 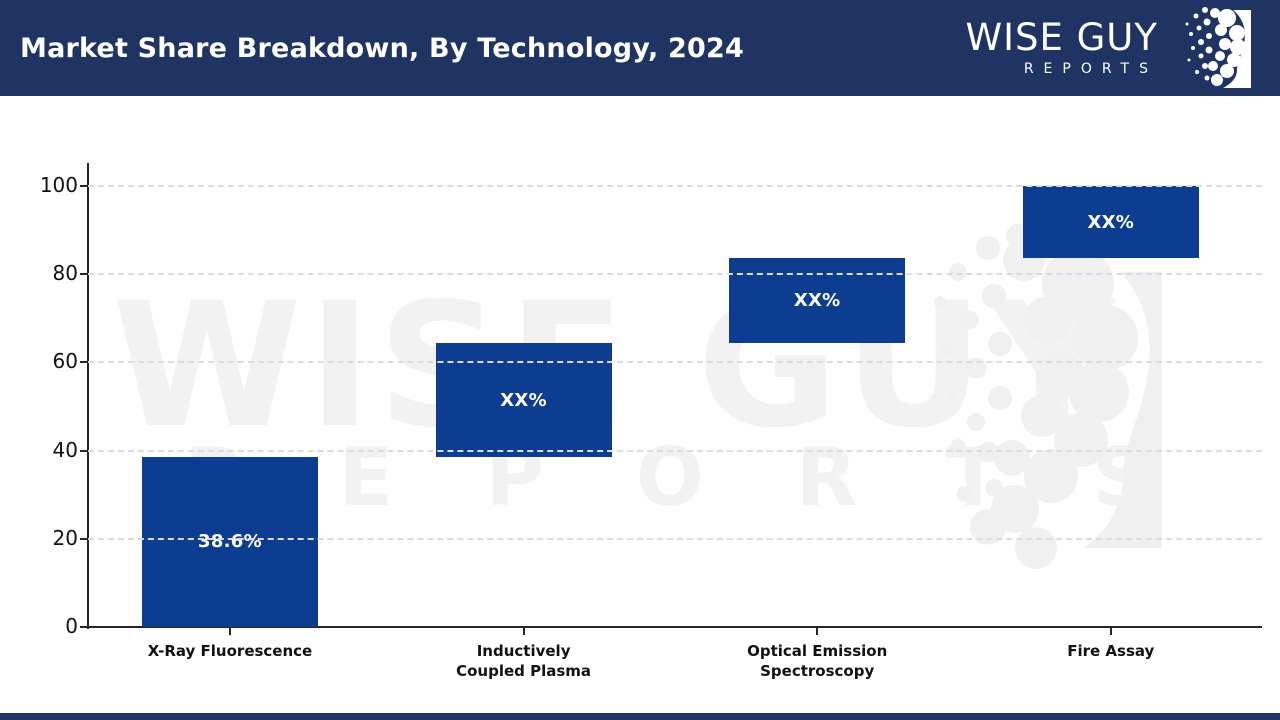 I want to click on y-axis-line, so click(x=88, y=396).